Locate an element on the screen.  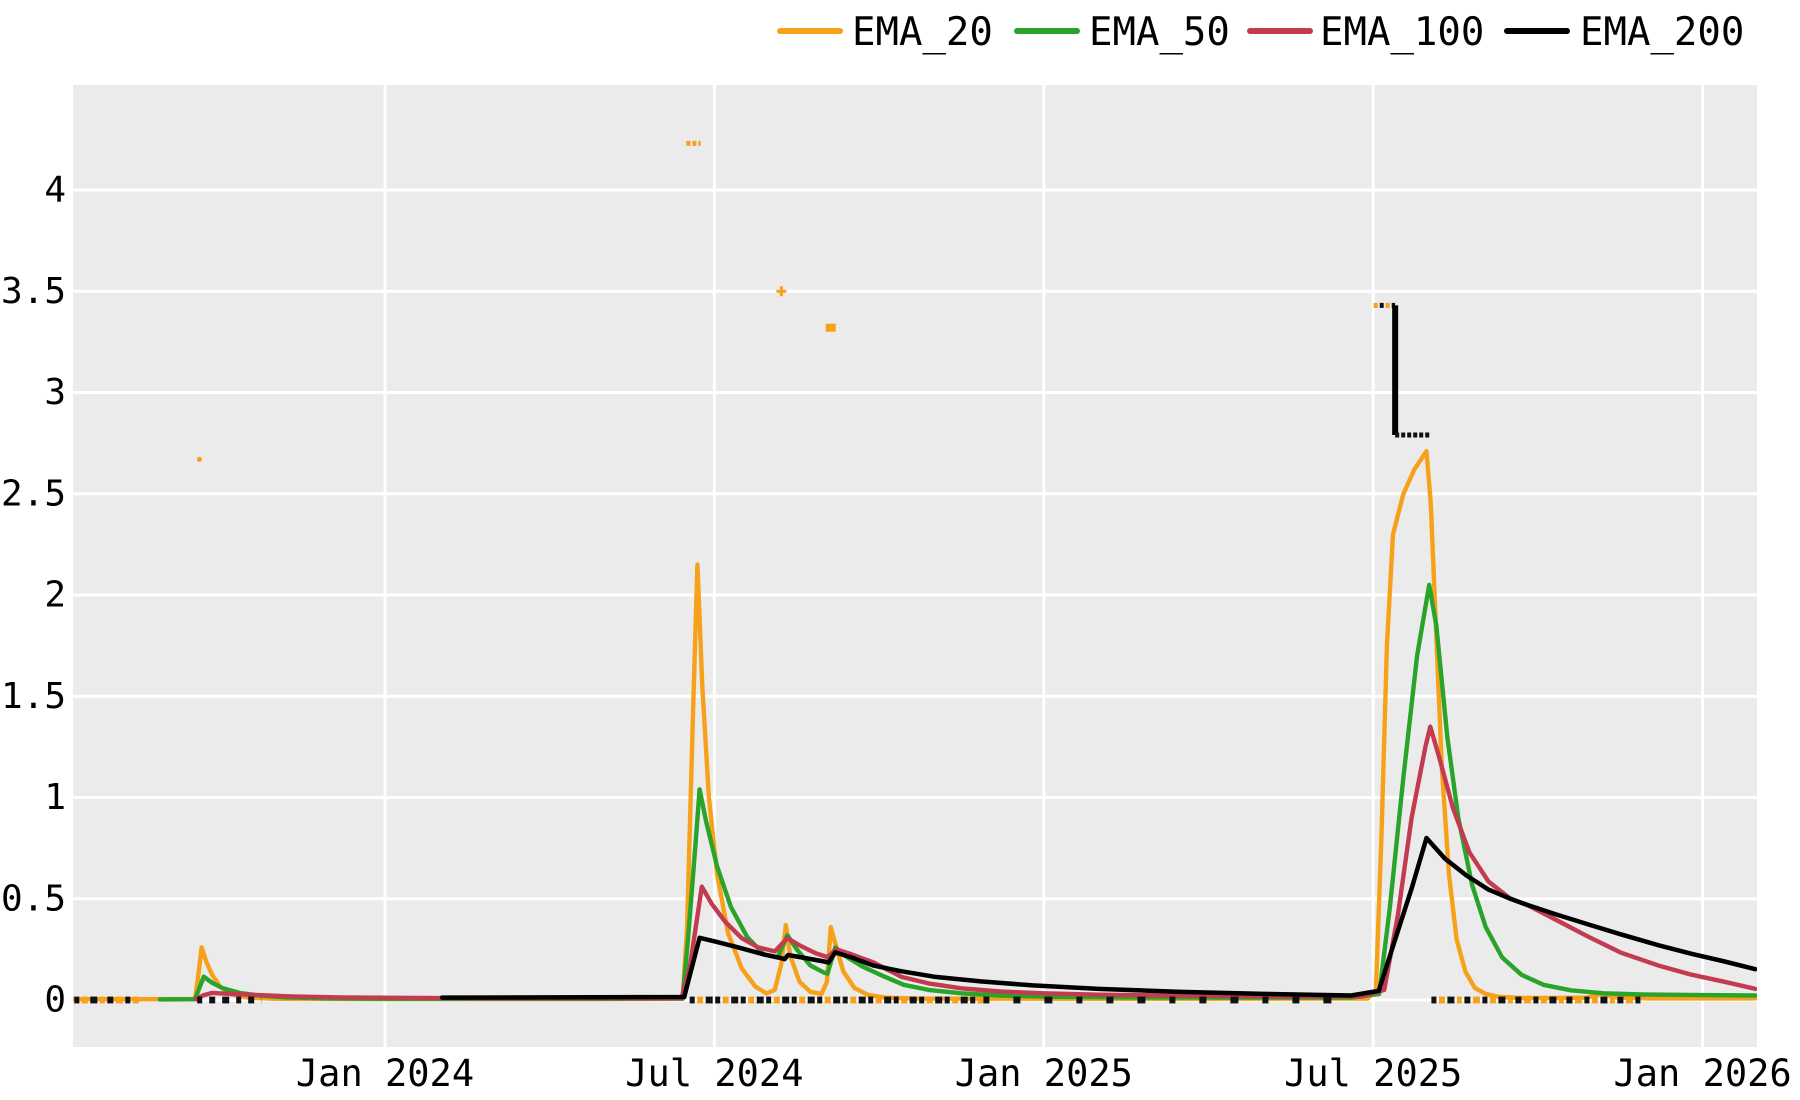
legend-label-ema100: EMA_100 is located at coordinates (1402, 32).